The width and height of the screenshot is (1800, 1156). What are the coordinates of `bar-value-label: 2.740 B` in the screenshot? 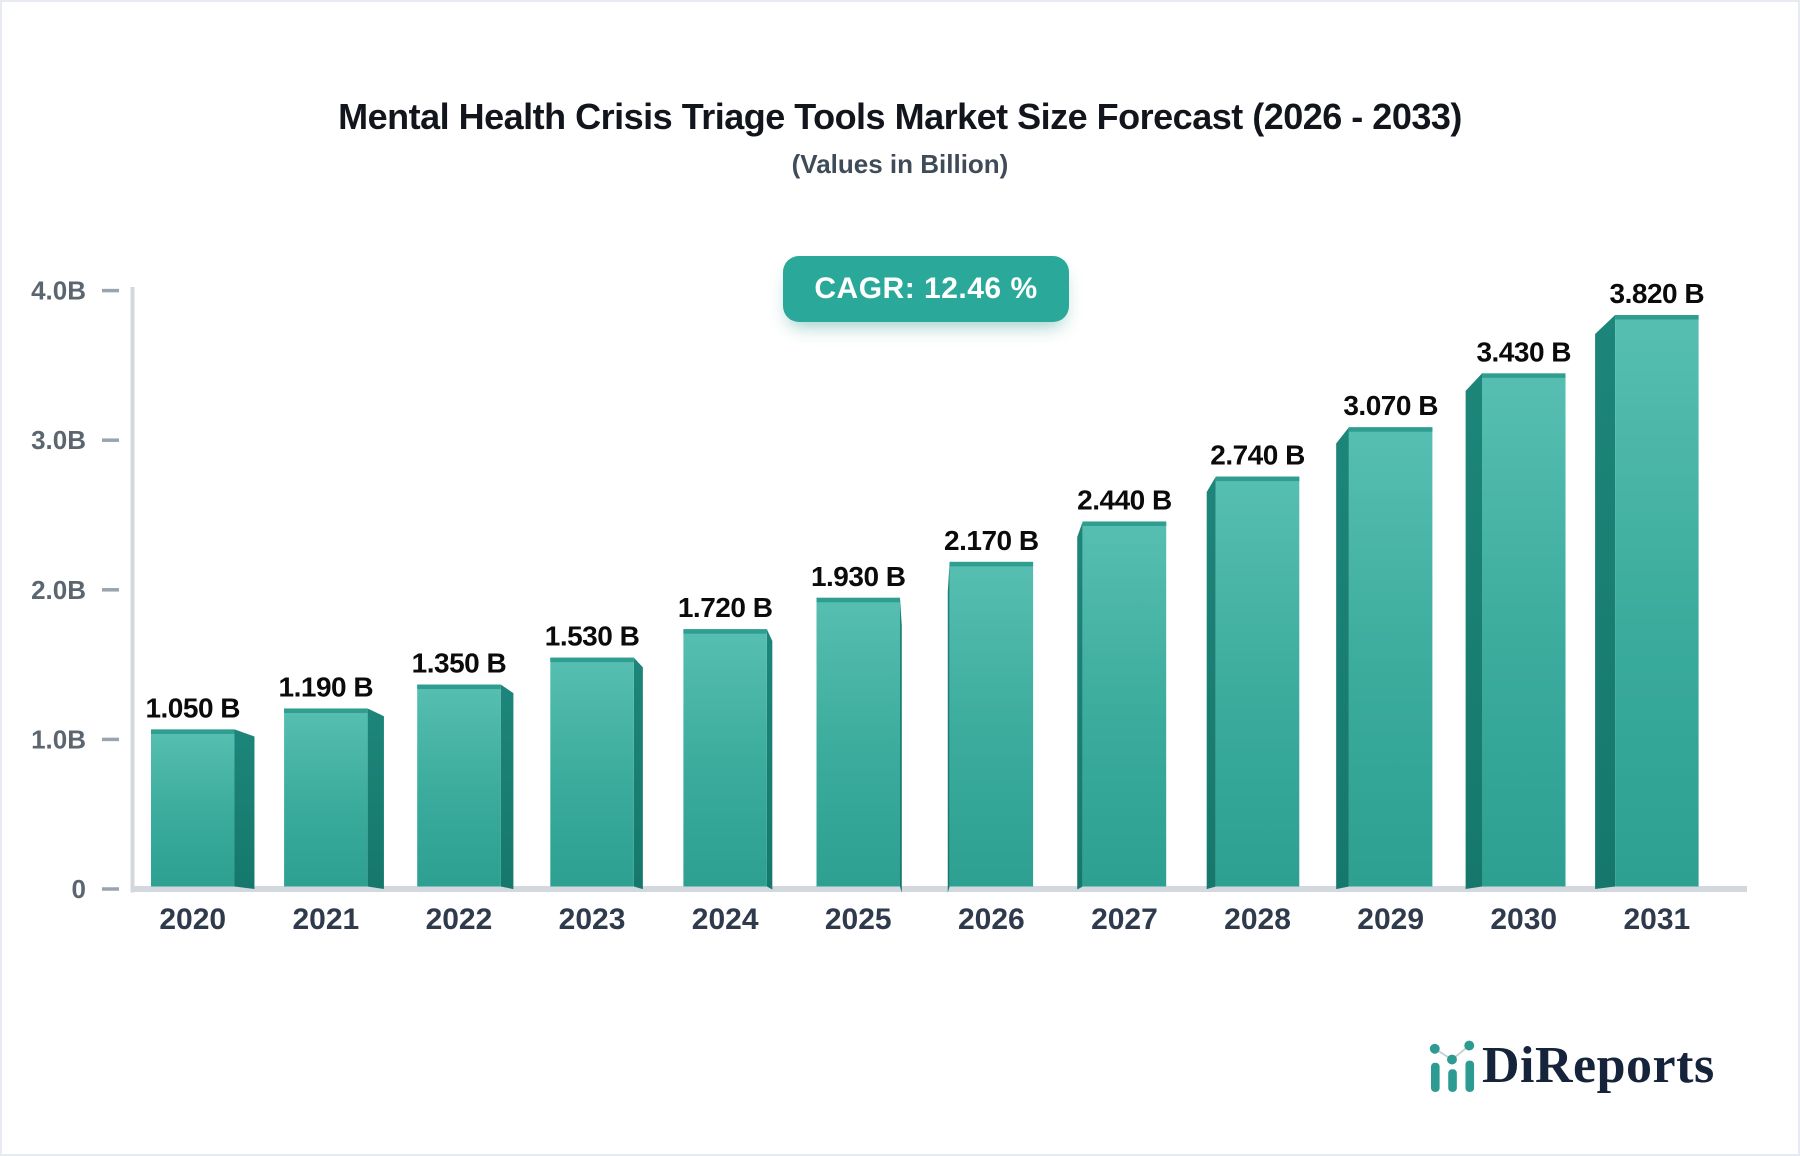 It's located at (1257, 455).